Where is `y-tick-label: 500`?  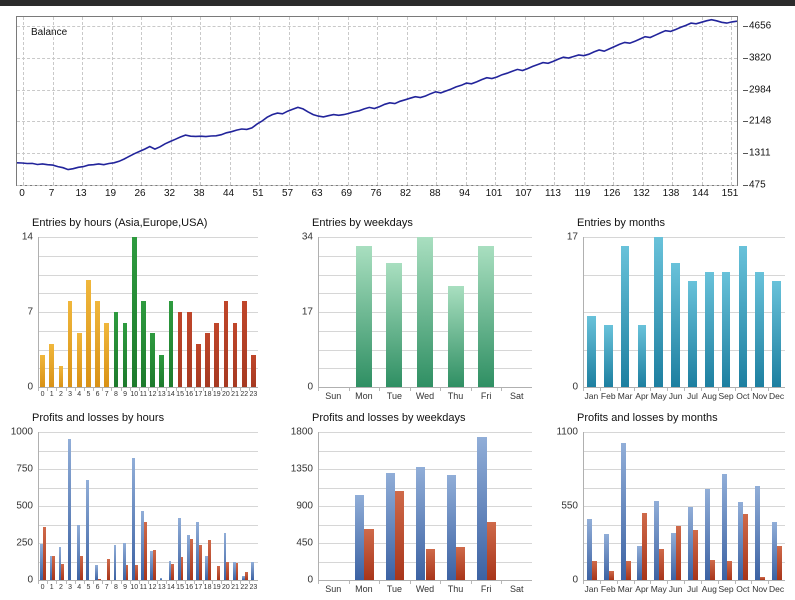 y-tick-label: 500 is located at coordinates (24, 506).